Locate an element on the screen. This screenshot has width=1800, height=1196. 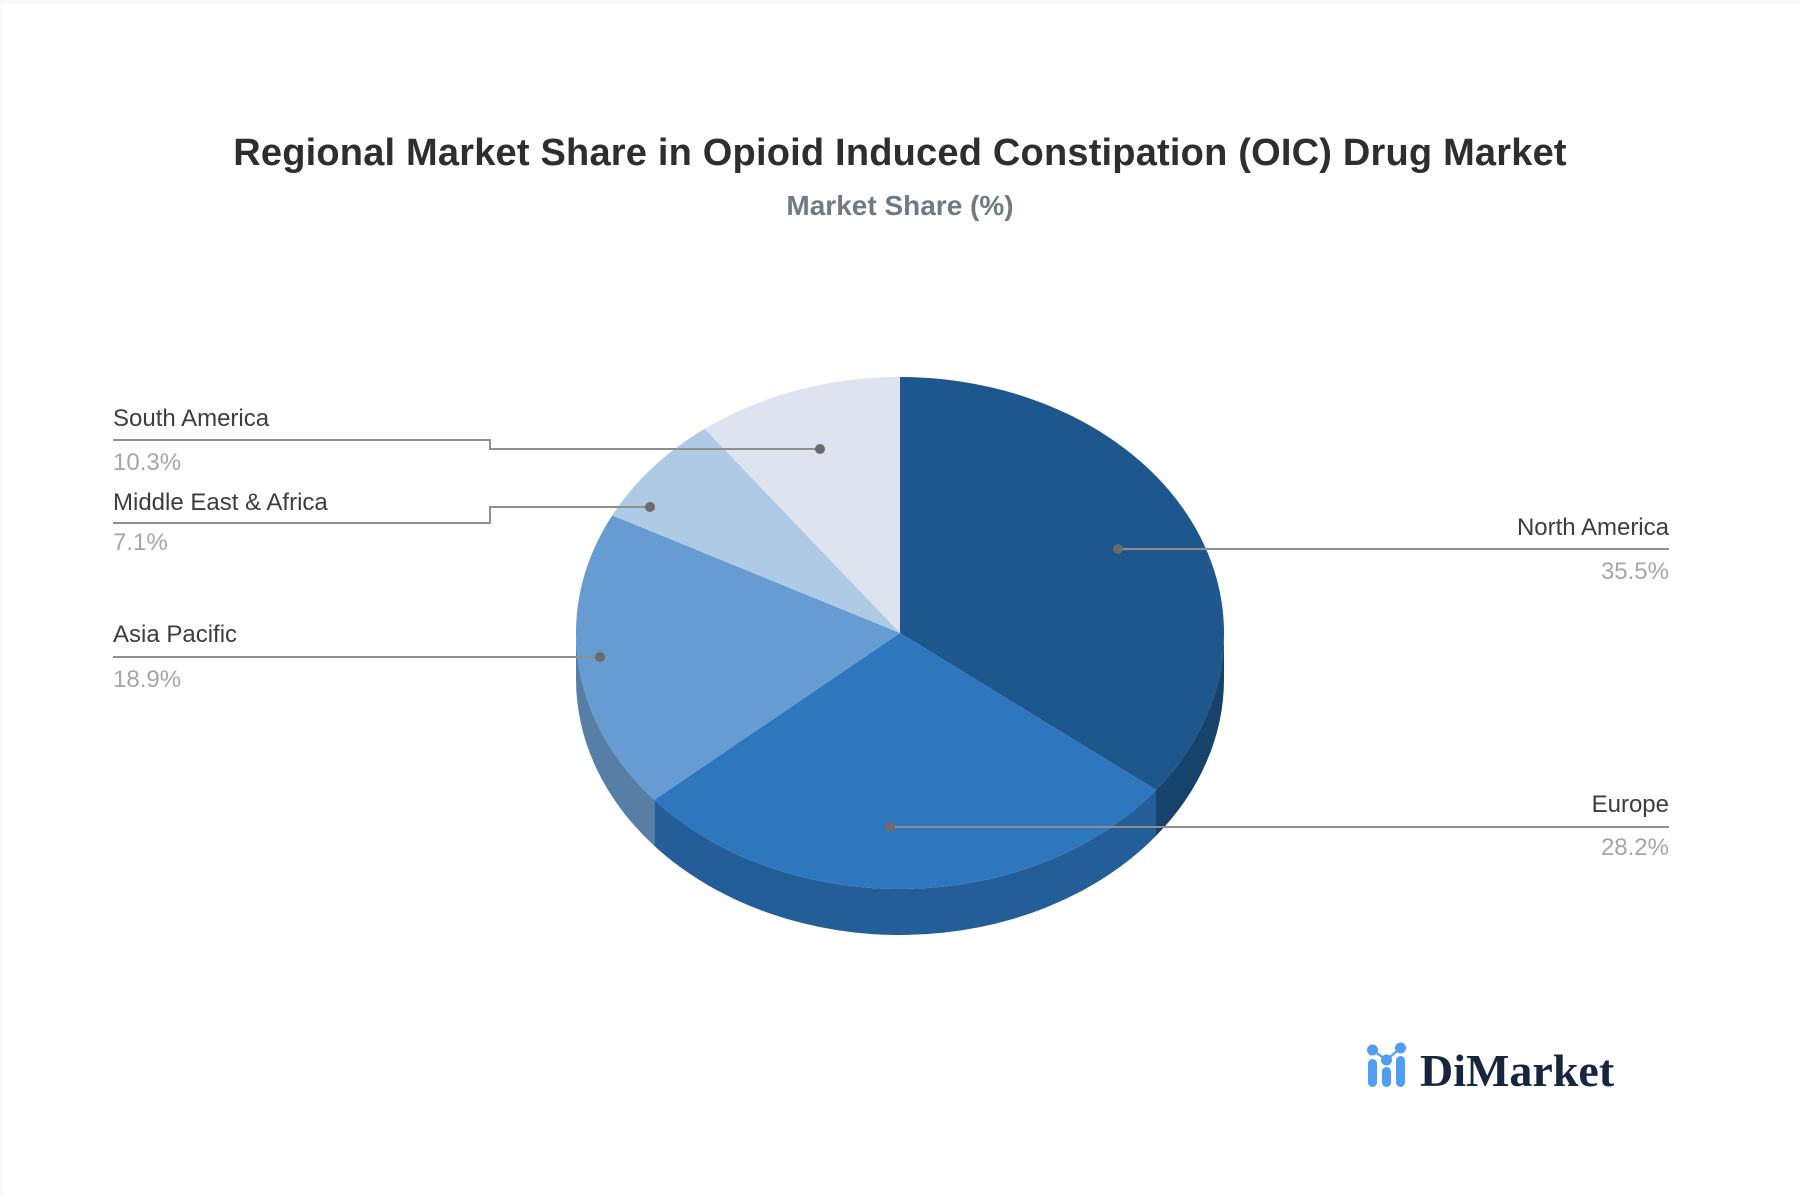
page-top-border is located at coordinates (900, 2).